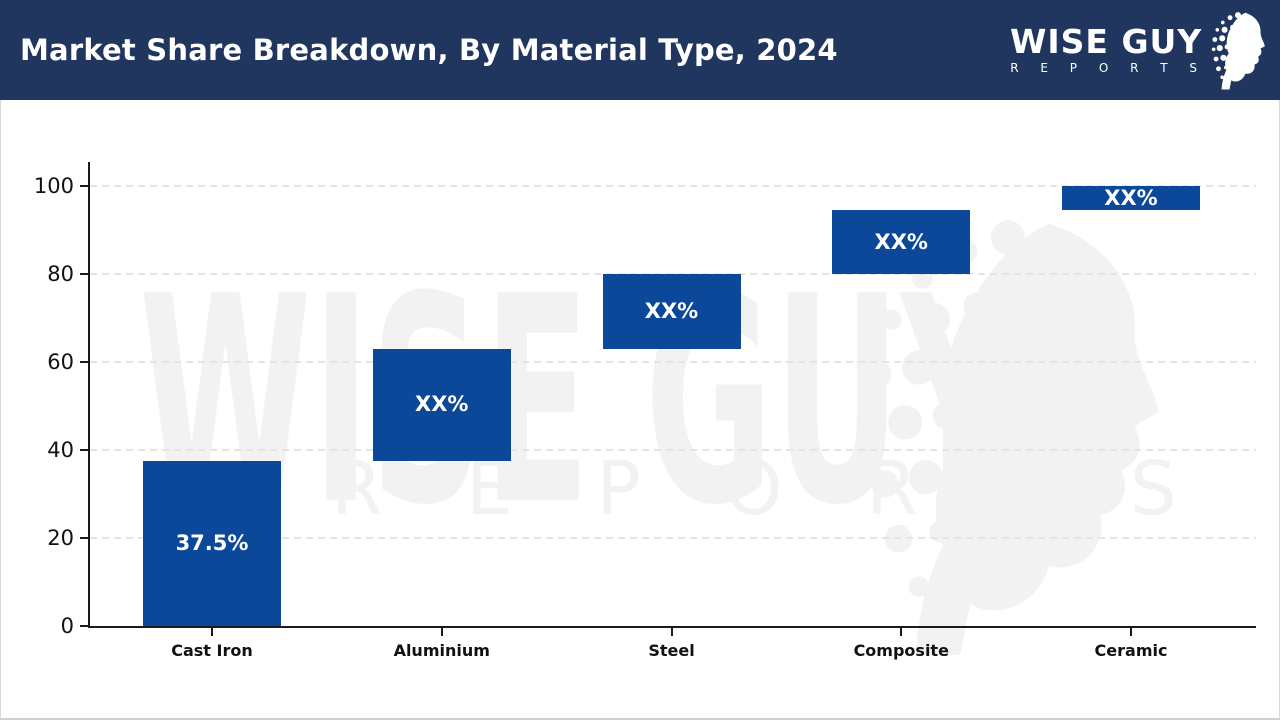  What do you see at coordinates (1238, 50) in the screenshot?
I see `wise-guy-head-icon` at bounding box center [1238, 50].